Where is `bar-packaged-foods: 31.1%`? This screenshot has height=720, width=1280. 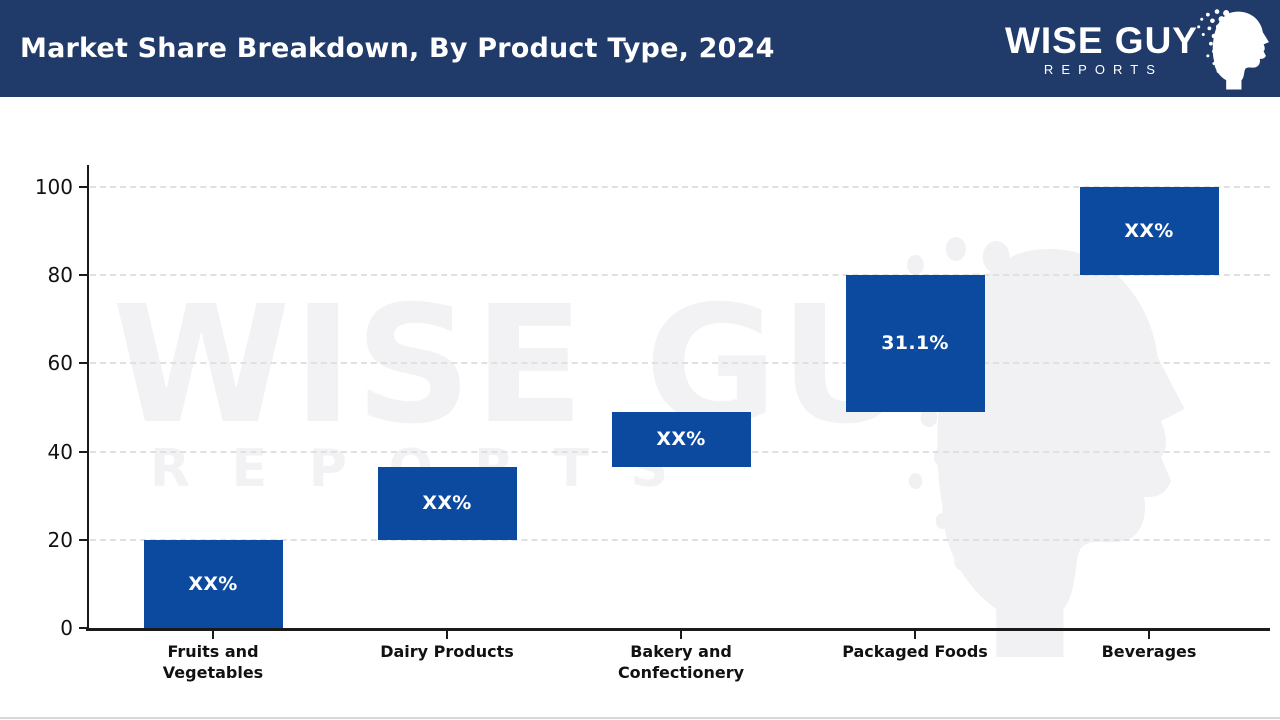 bar-packaged-foods: 31.1% is located at coordinates (915, 343).